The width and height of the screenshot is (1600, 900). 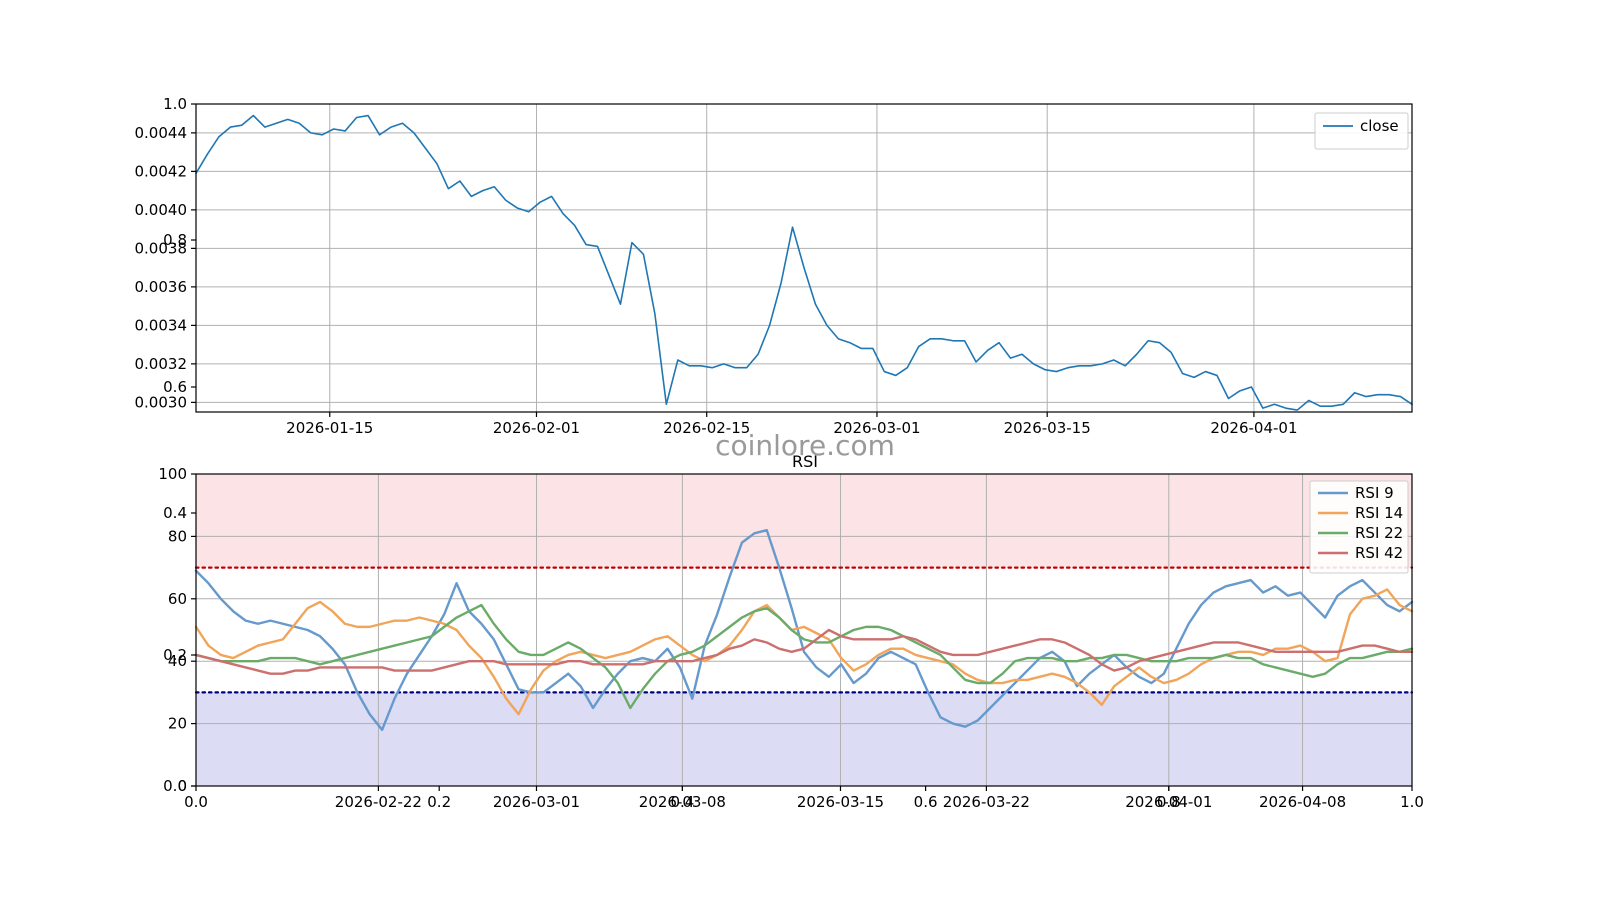 I want to click on price-y-tick-label: 0.0034, so click(x=161, y=325).